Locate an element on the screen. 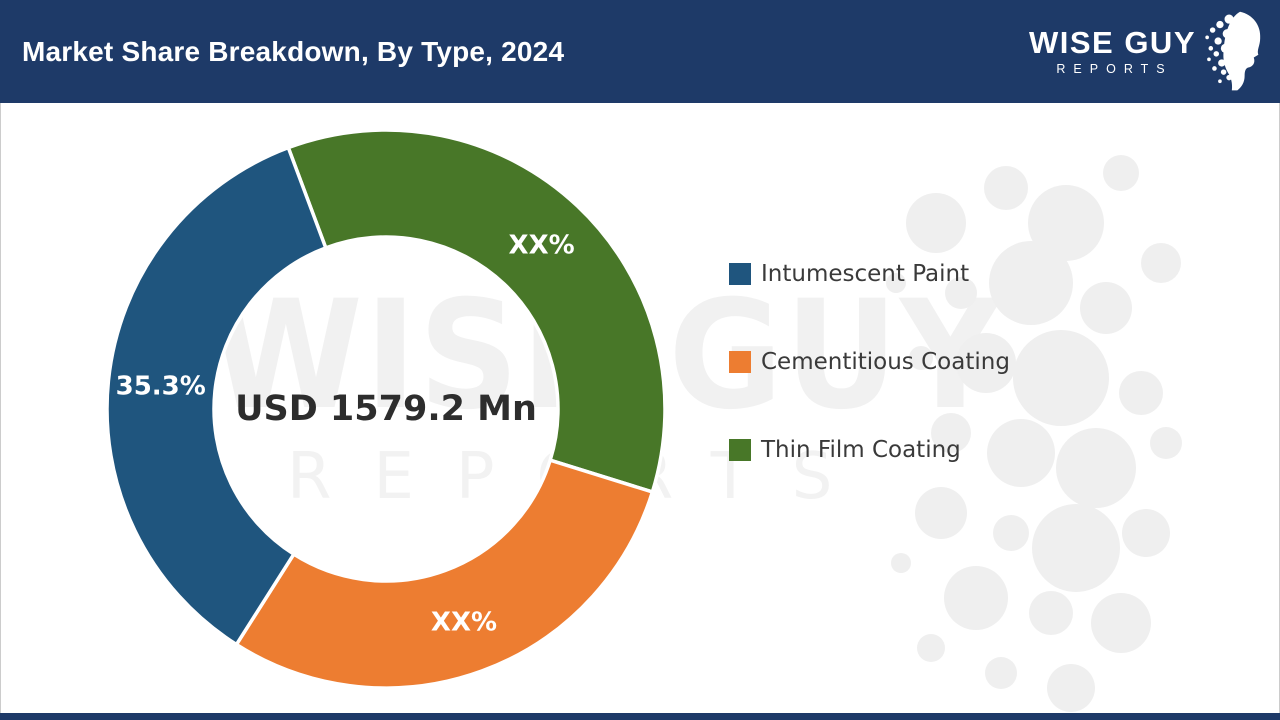 The width and height of the screenshot is (1280, 720). legend-item-intumescent-paint: Intumescent Paint is located at coordinates (869, 273).